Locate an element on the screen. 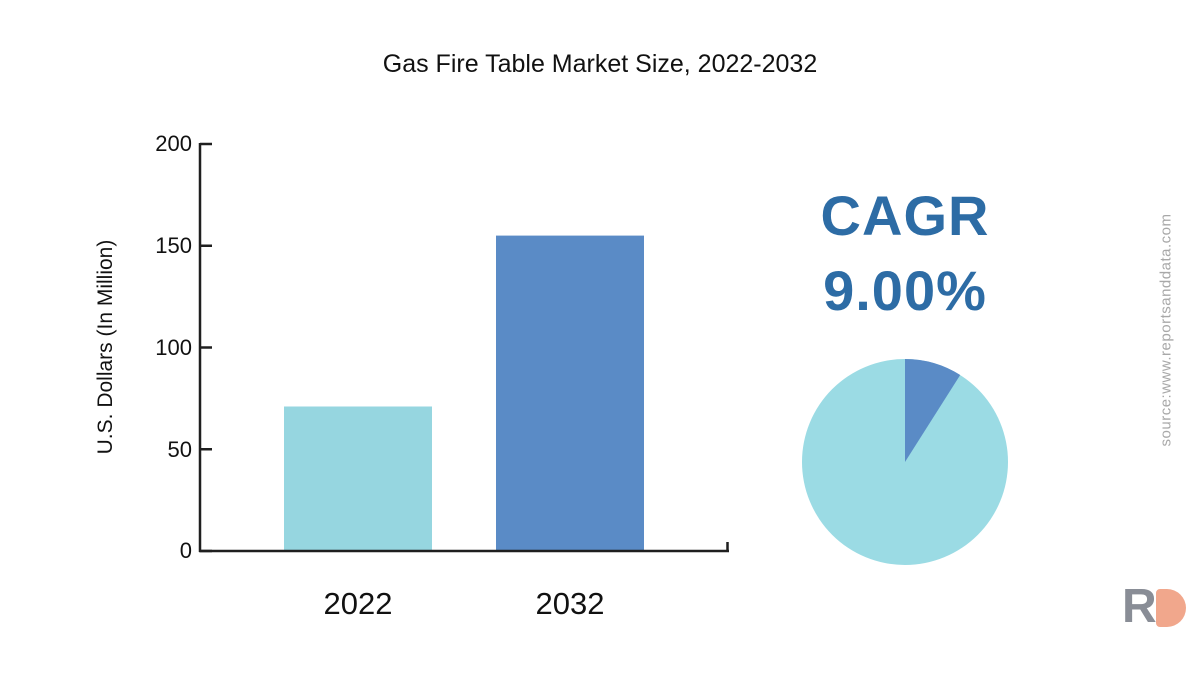 Image resolution: width=1200 pixels, height=674 pixels. pie-slice-cagr is located at coordinates (933, 410).